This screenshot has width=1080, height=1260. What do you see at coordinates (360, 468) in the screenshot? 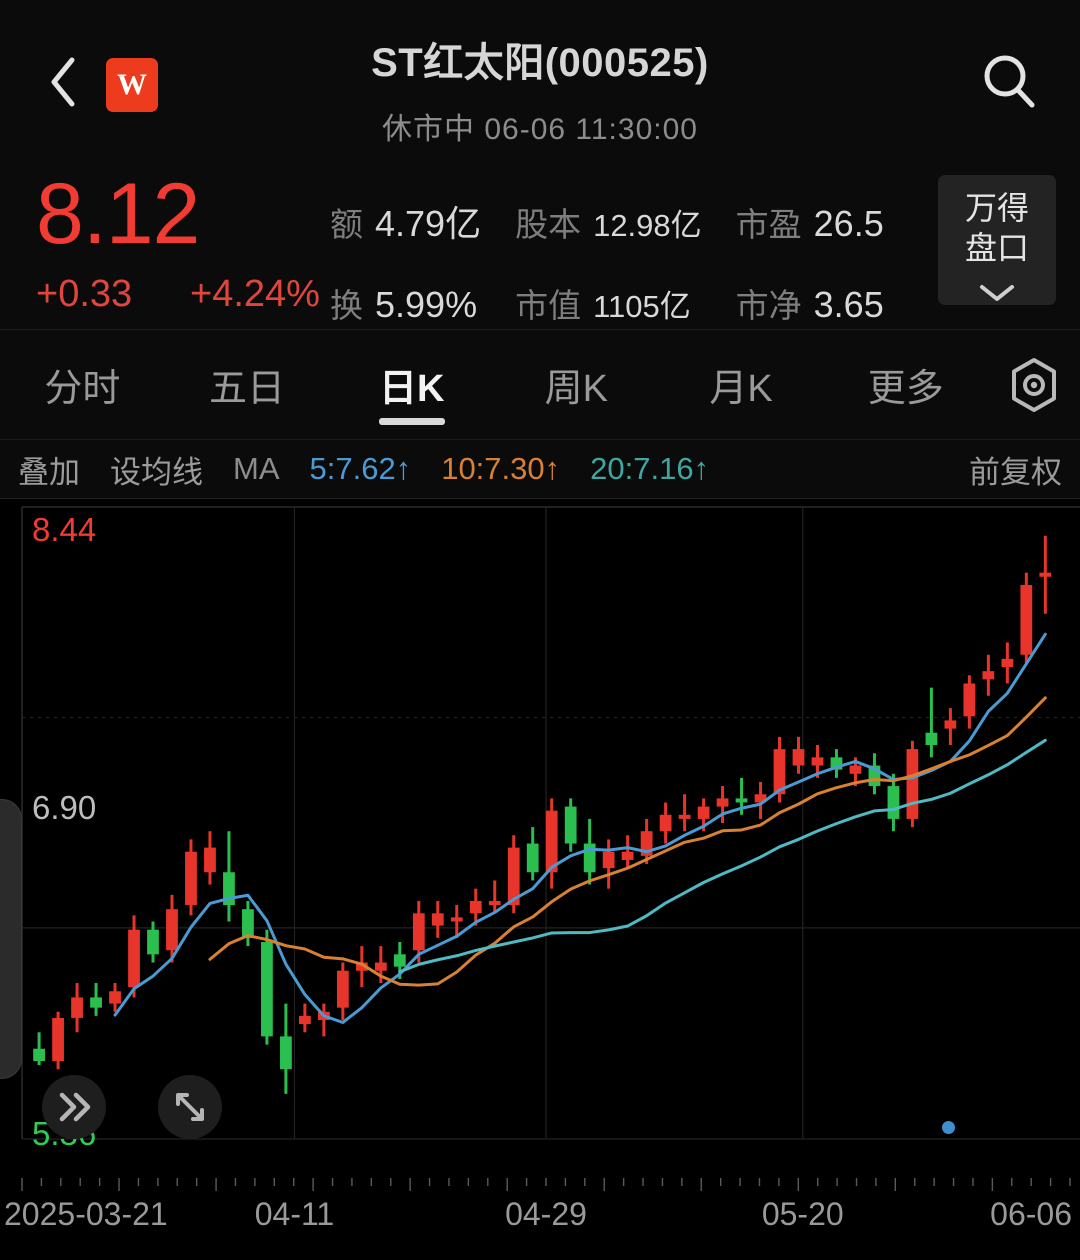
I see `ma5-value: 5:7.62↑` at bounding box center [360, 468].